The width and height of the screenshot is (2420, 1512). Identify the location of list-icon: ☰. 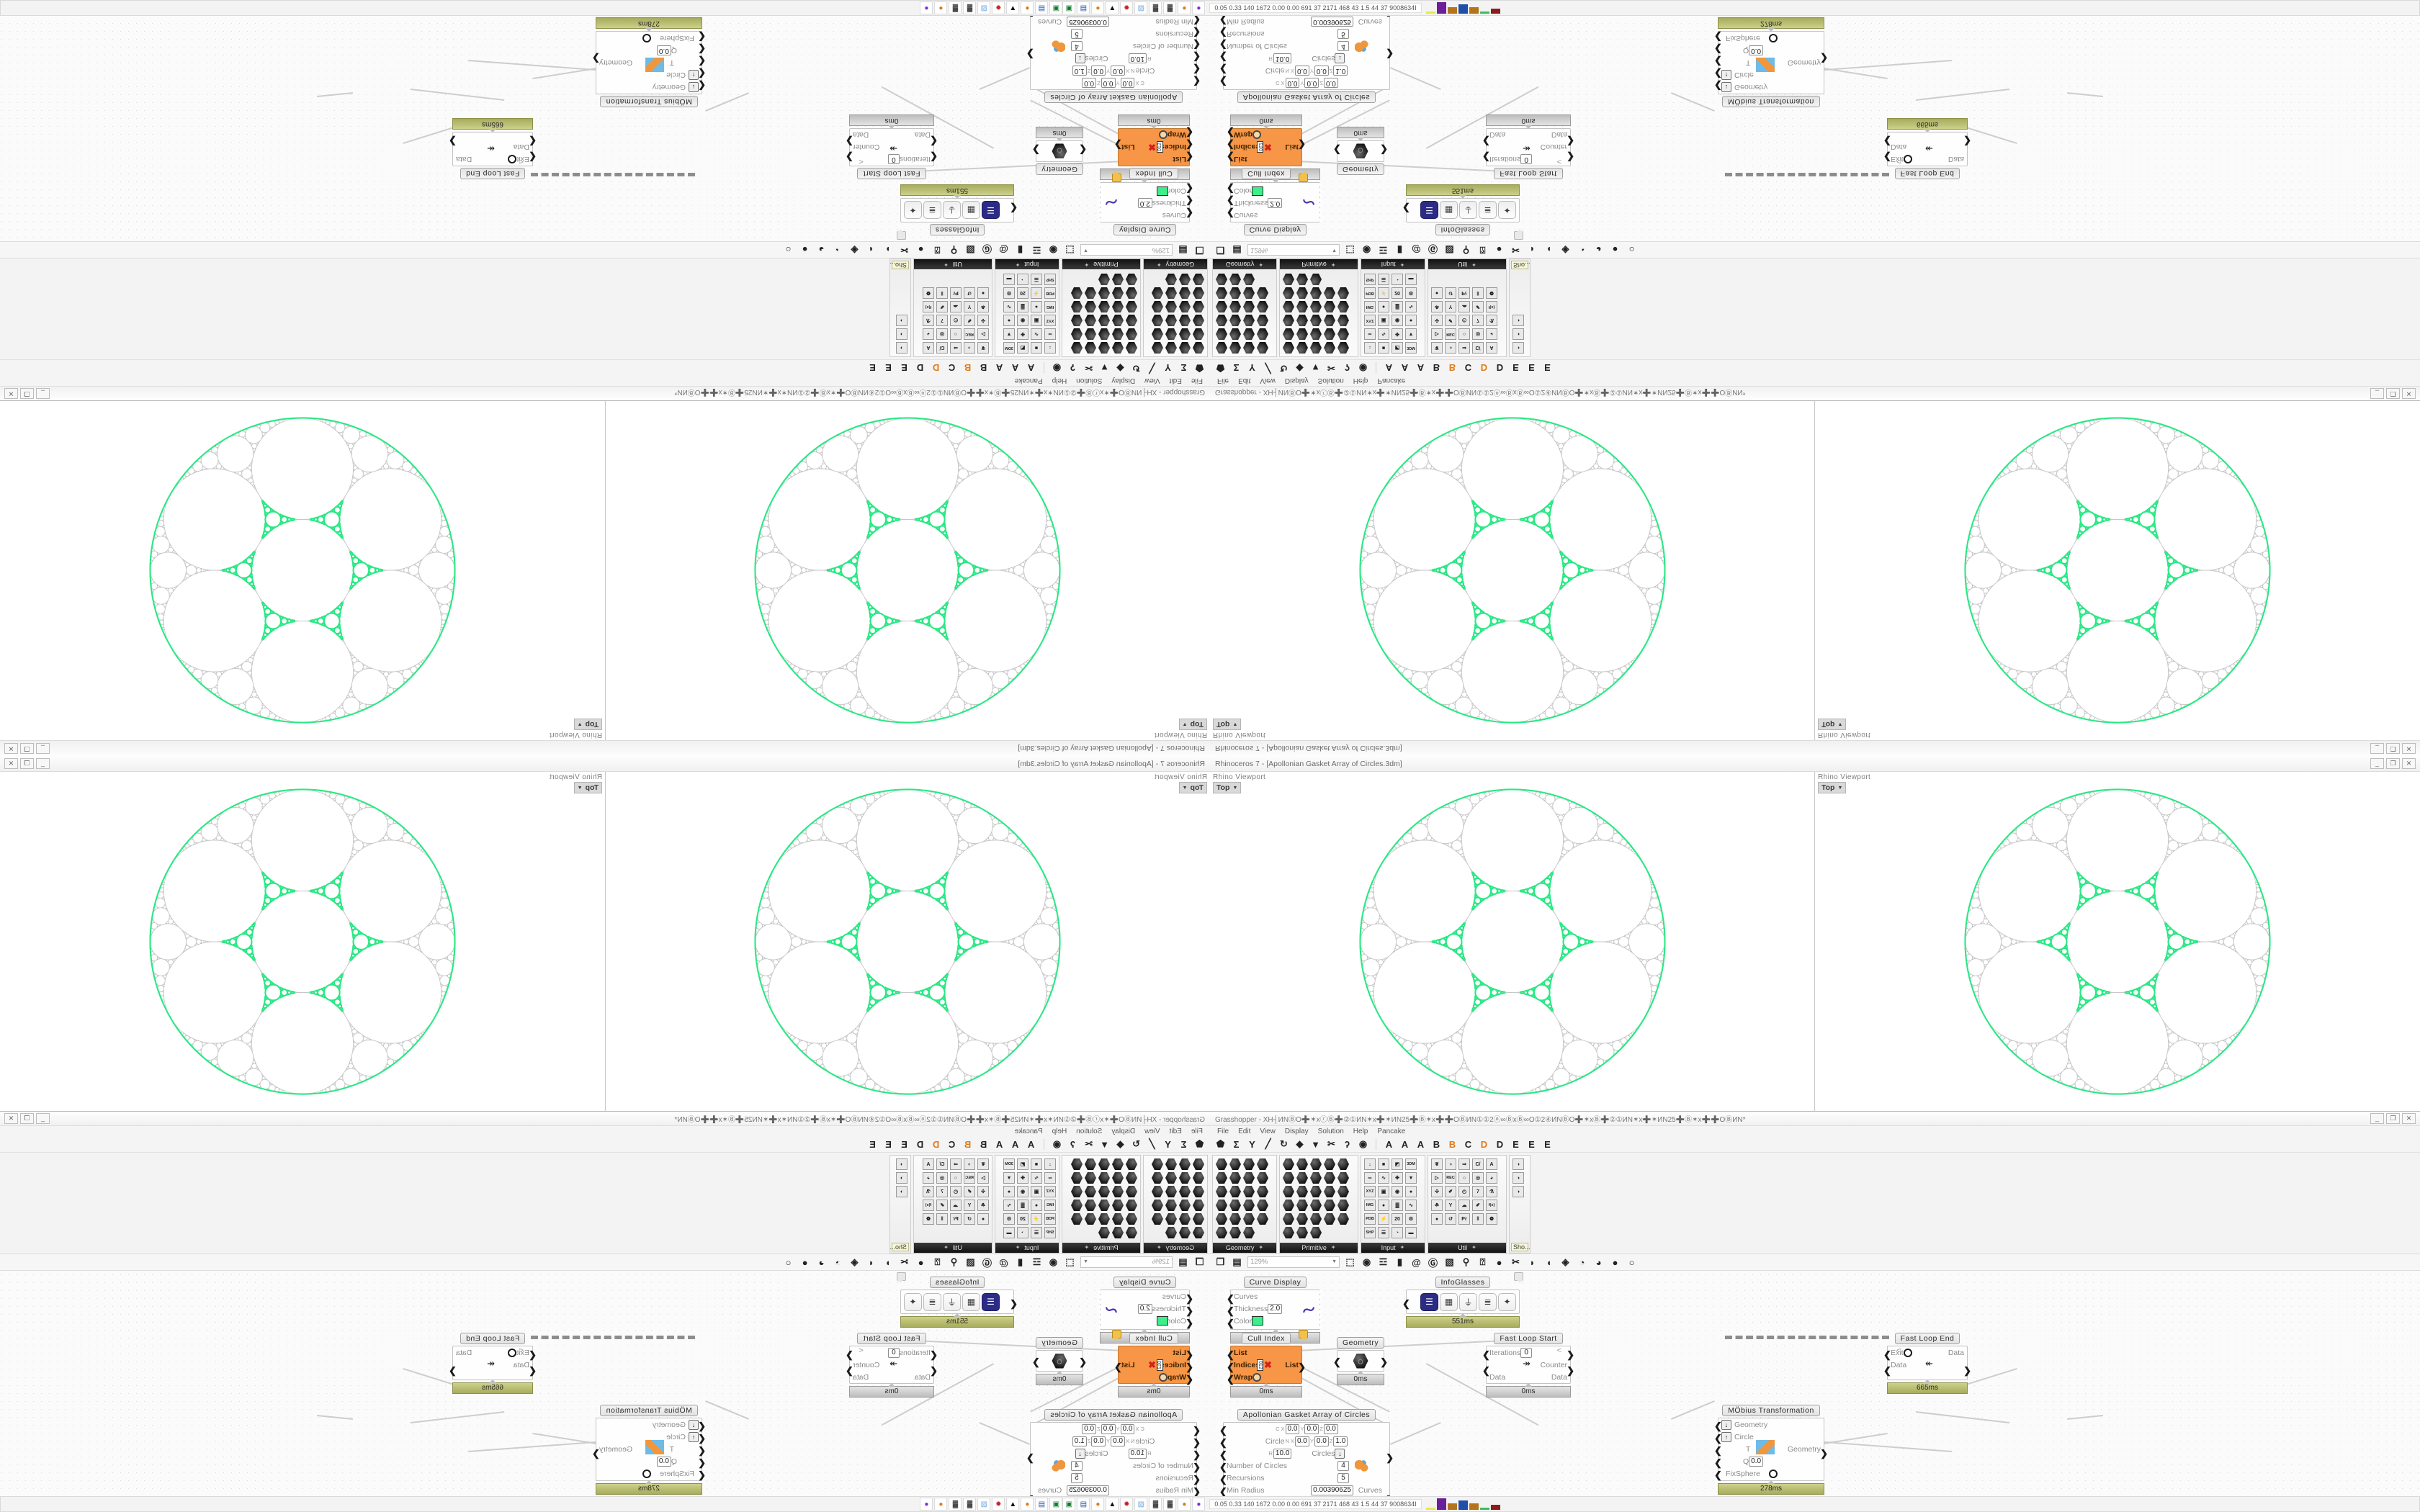
(991, 1301).